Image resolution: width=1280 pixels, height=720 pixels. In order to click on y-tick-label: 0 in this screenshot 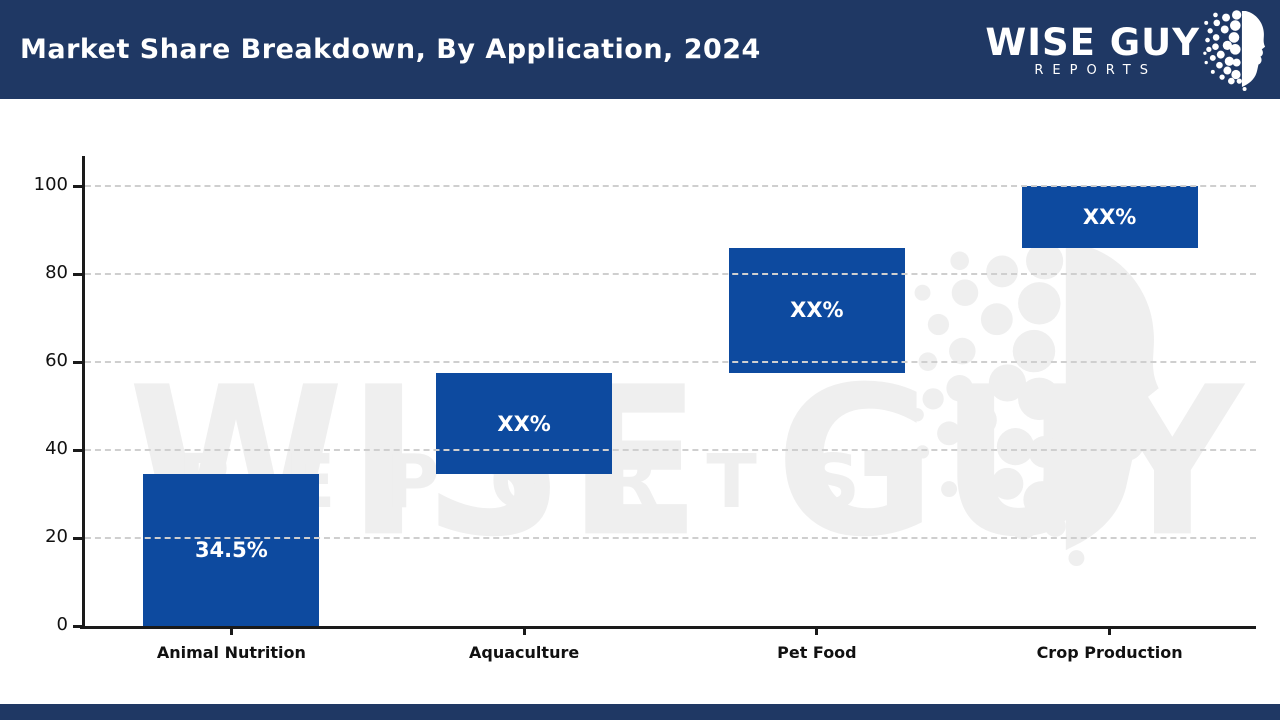, I will do `click(62, 624)`.